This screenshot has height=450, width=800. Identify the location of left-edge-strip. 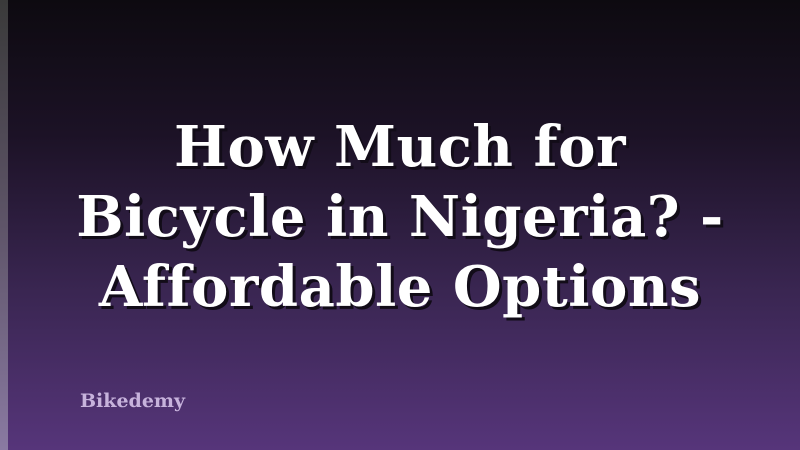
(4, 225).